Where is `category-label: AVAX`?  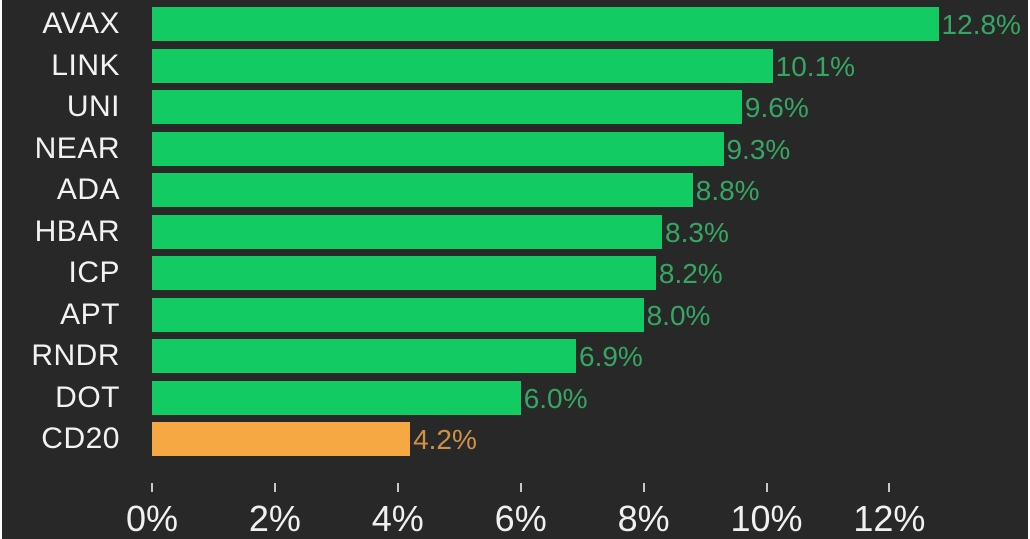 category-label: AVAX is located at coordinates (81, 23).